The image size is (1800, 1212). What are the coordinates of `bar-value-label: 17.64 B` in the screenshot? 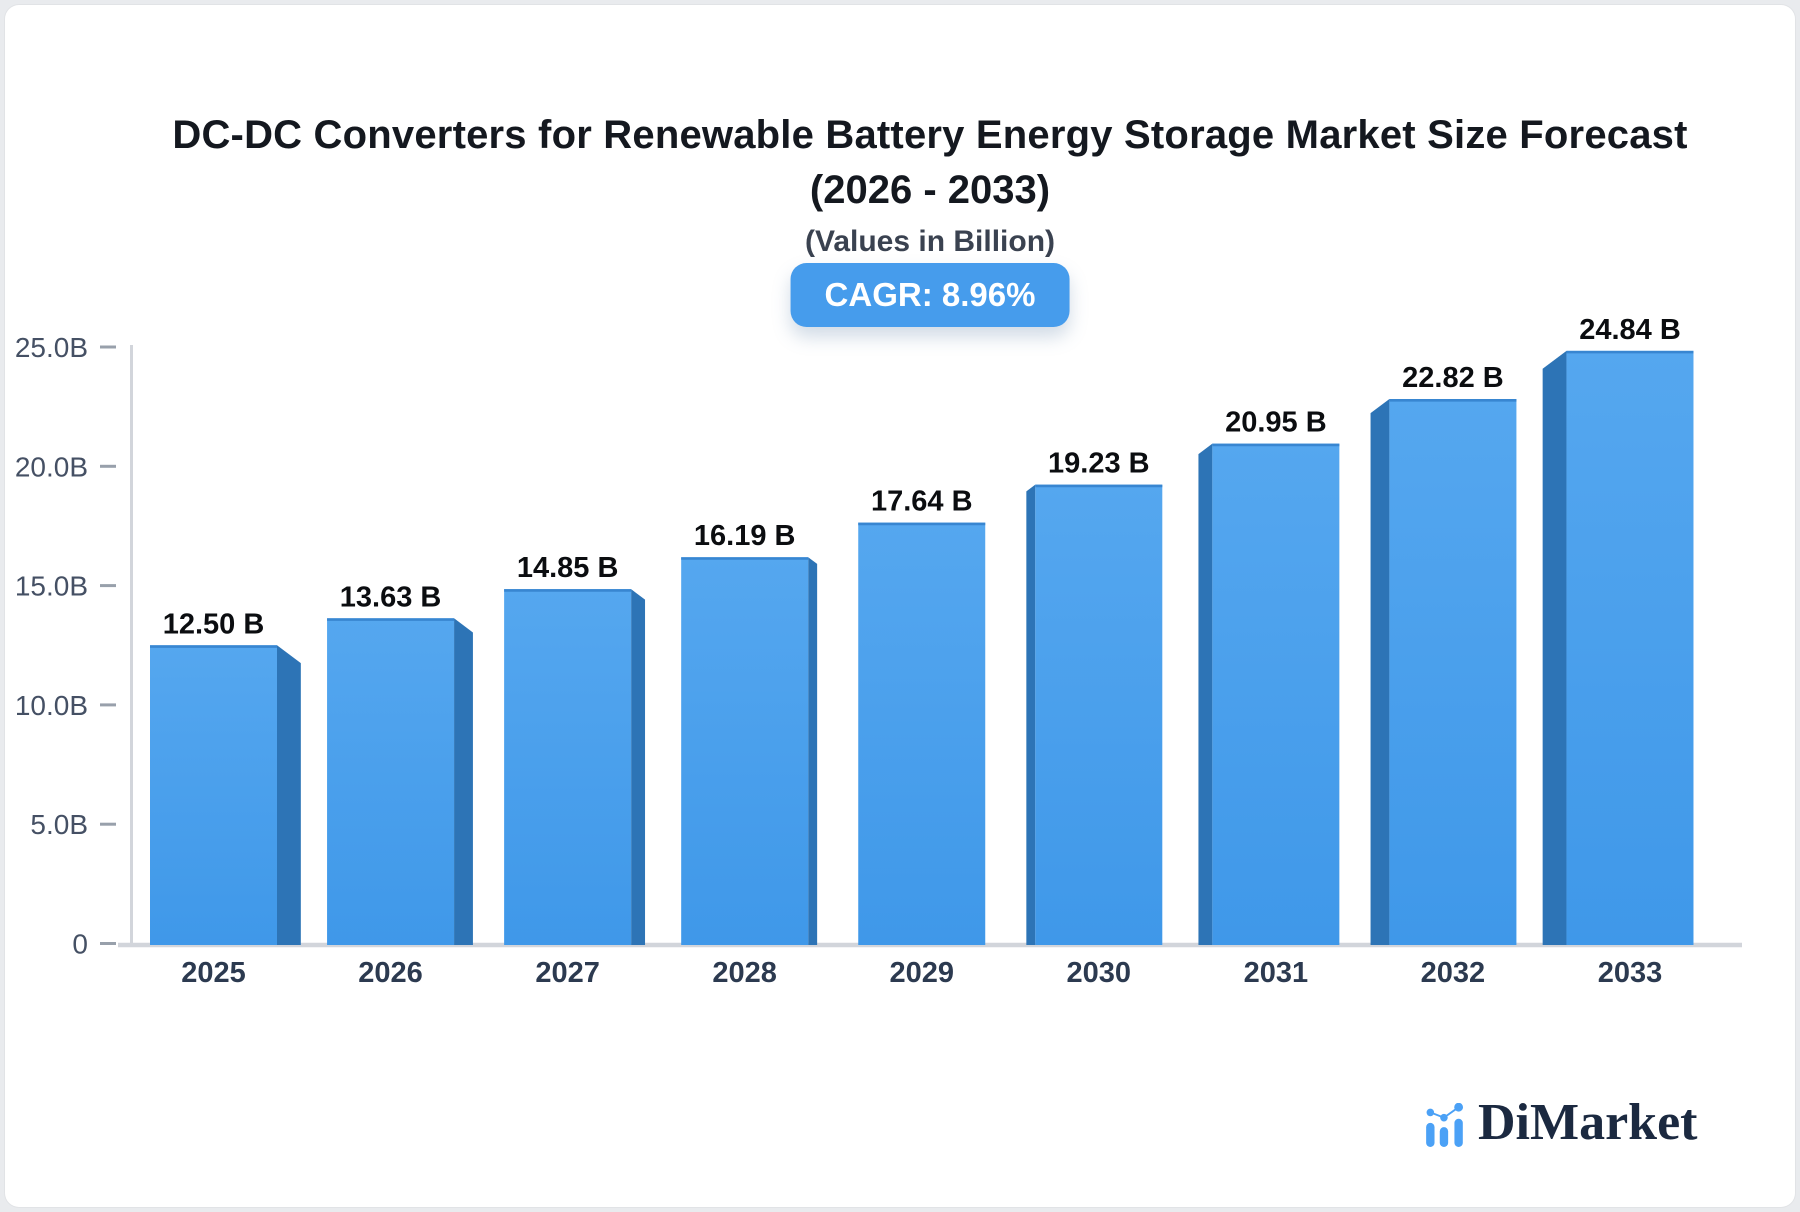 It's located at (922, 502).